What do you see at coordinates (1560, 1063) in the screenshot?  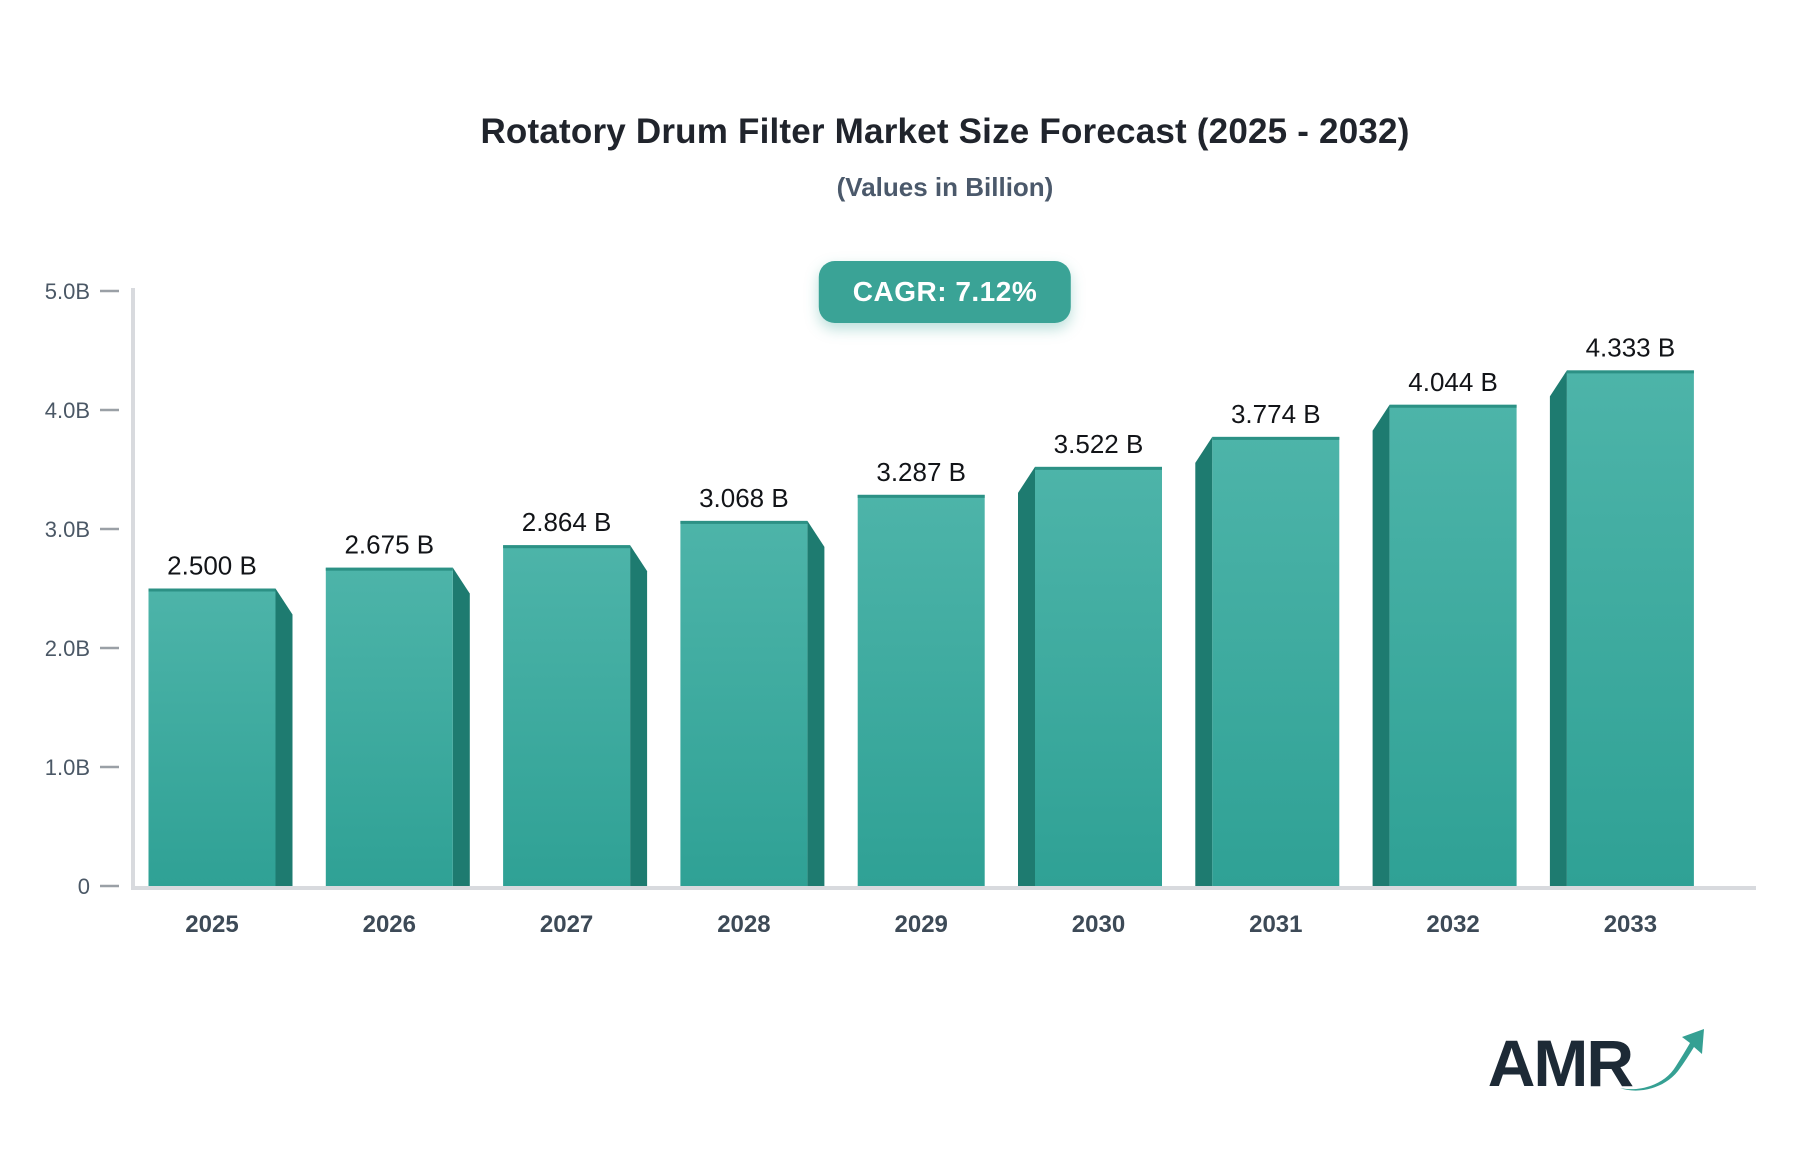 I see `amr-logo-text: AMR` at bounding box center [1560, 1063].